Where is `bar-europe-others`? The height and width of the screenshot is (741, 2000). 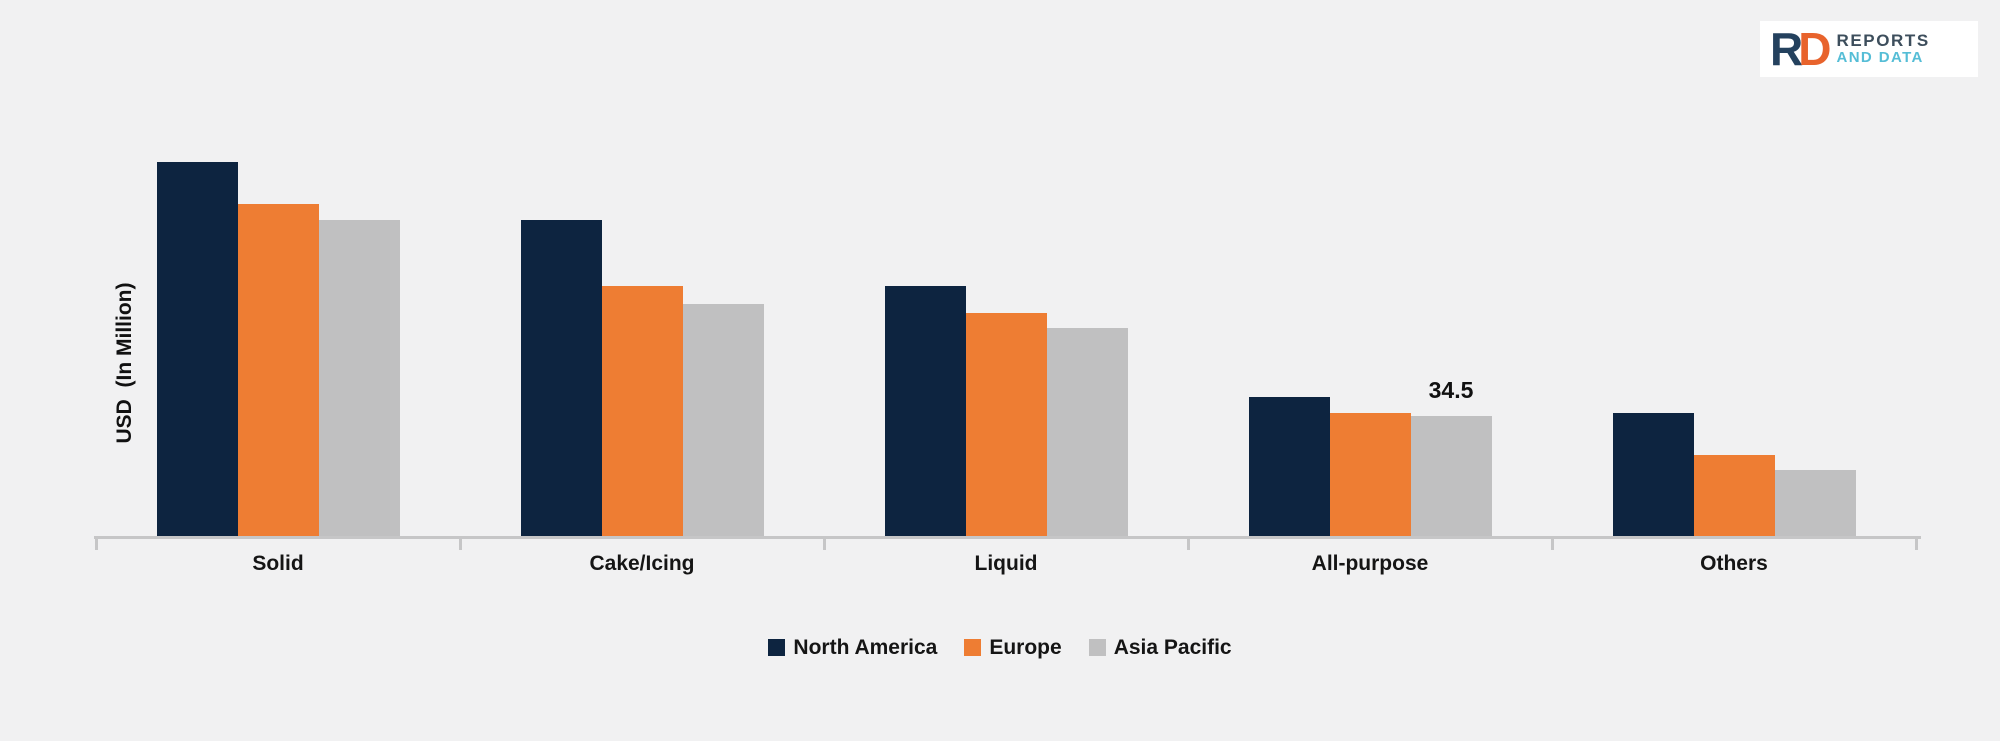
bar-europe-others is located at coordinates (1734, 495).